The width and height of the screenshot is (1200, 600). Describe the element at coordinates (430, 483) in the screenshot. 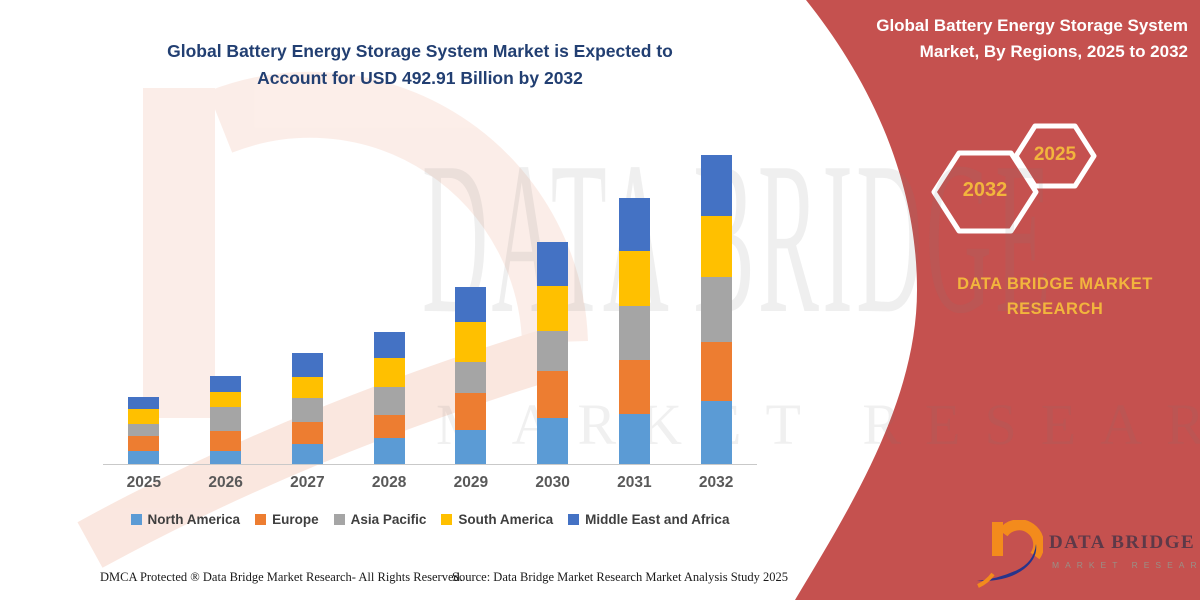

I see `x-axis-labels: 2025 2026 2027 2028 2029 2030 2031 2032` at that location.